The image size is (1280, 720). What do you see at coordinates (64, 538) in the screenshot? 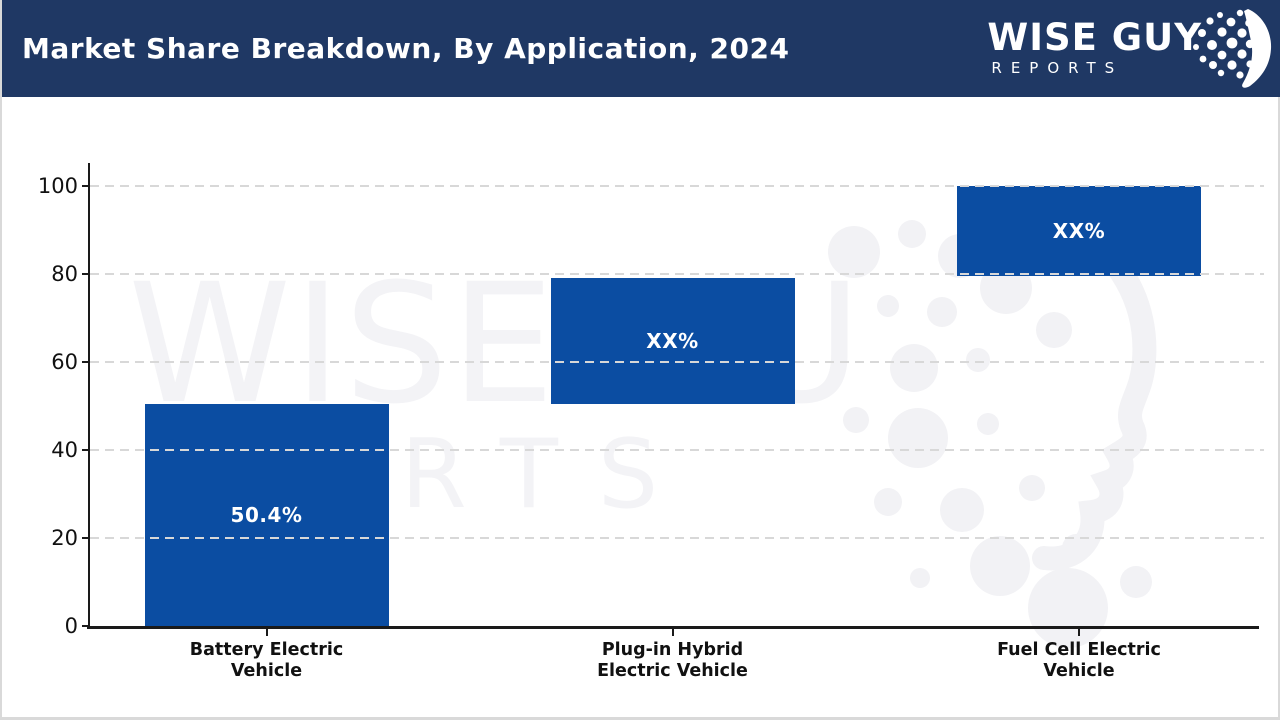
I see `y-tick-label: 20` at bounding box center [64, 538].